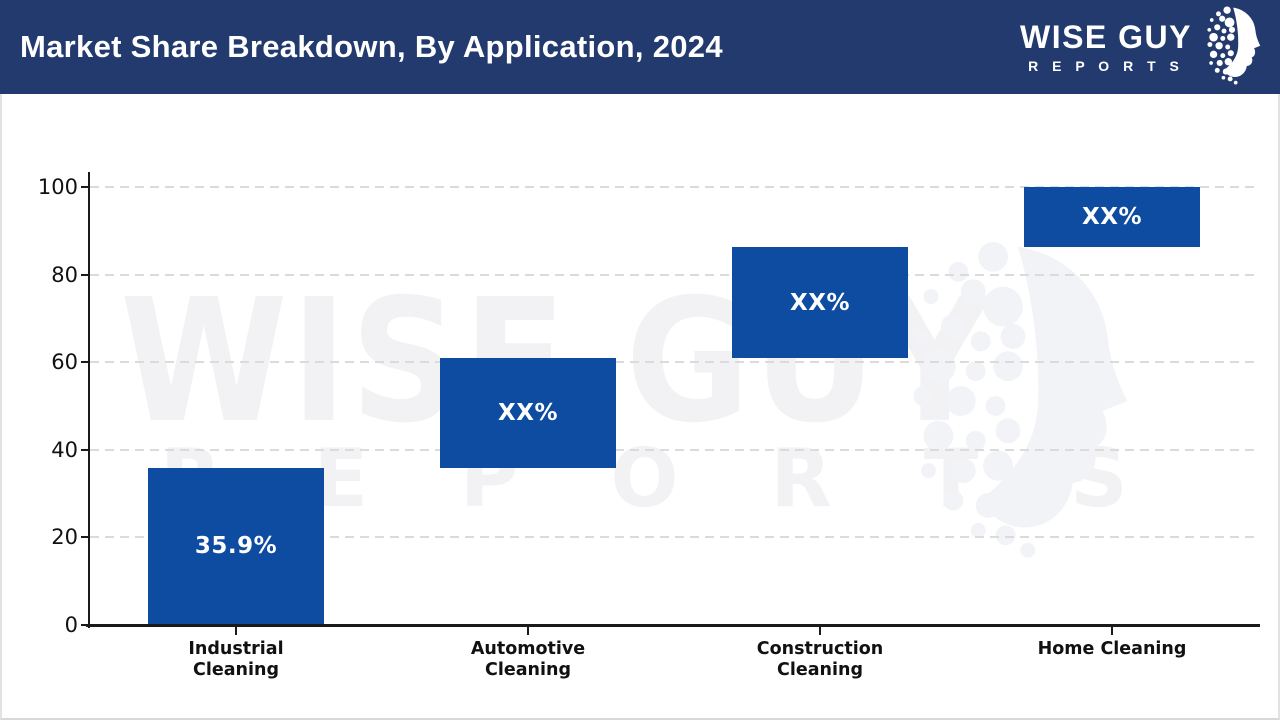 This screenshot has width=1280, height=720. Describe the element at coordinates (674, 449) in the screenshot. I see `gridline-y40` at that location.